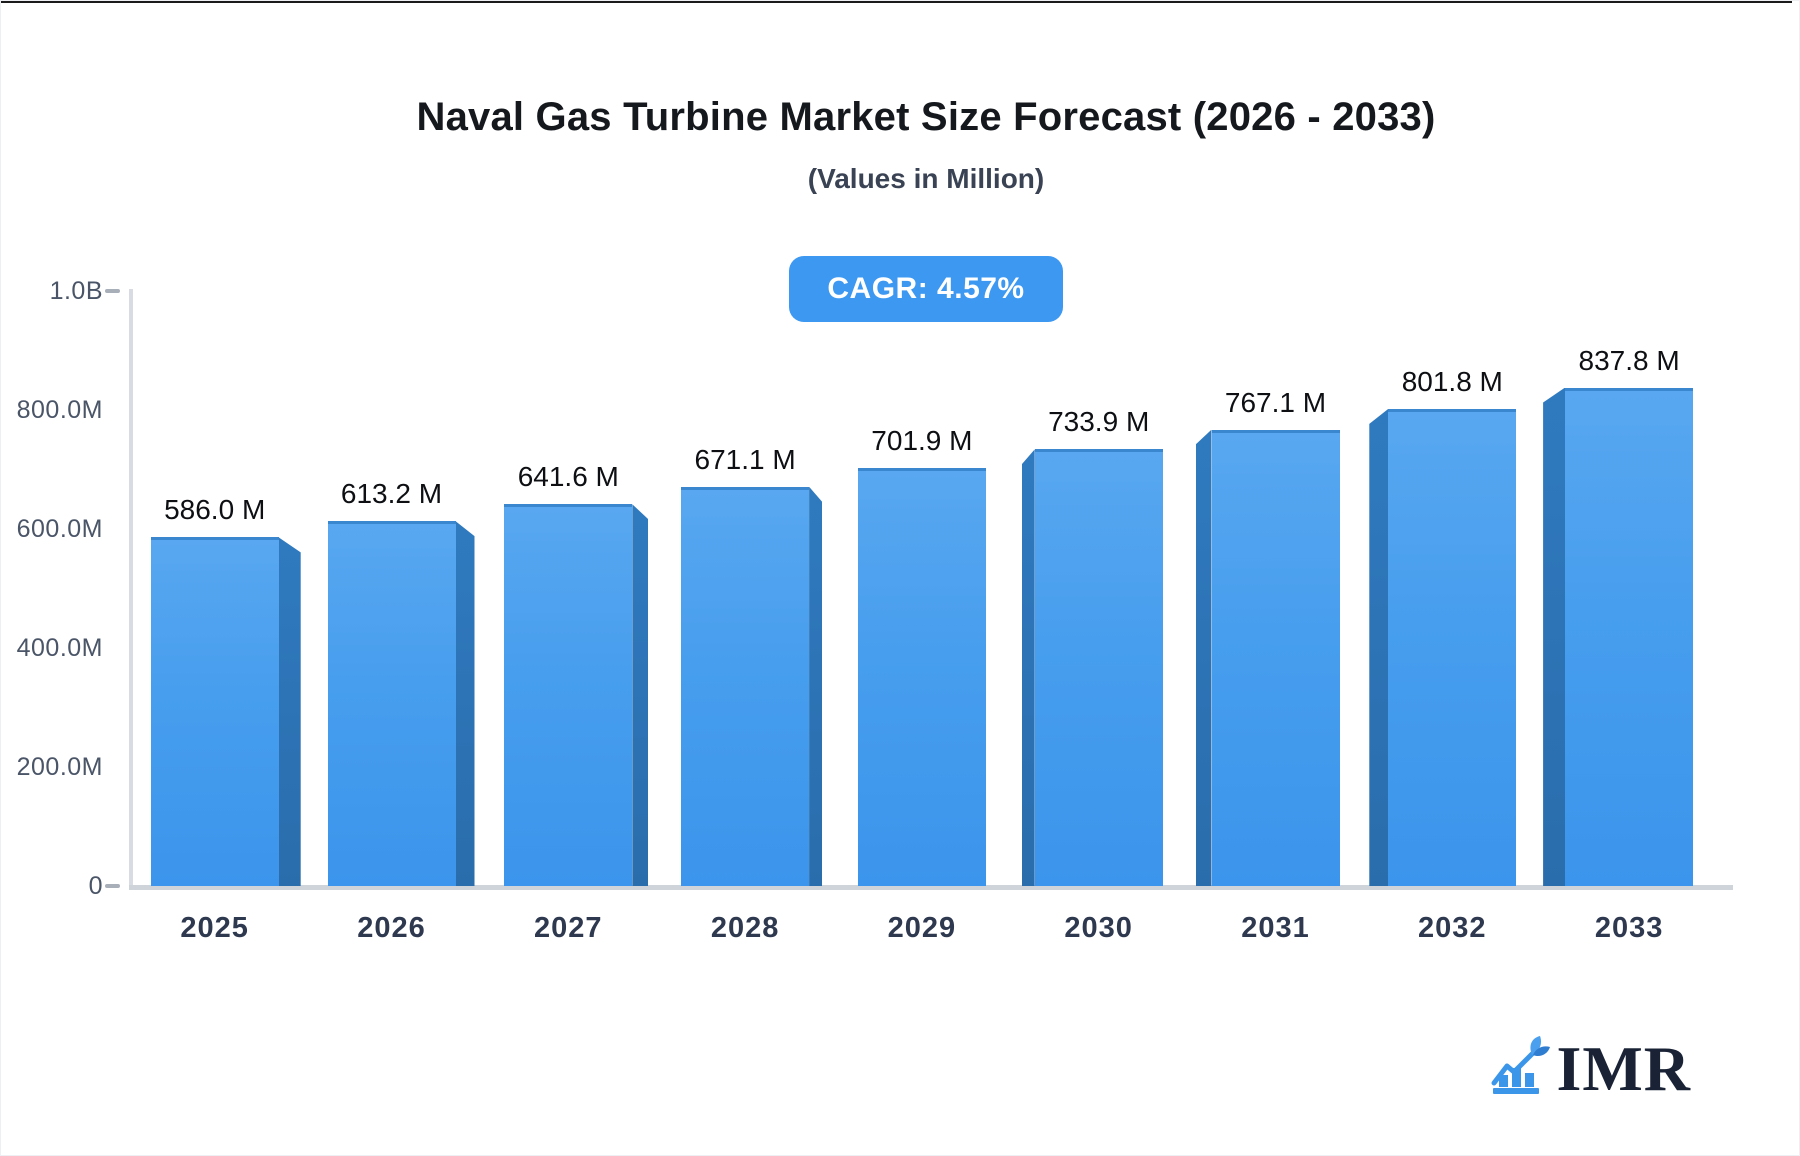 This screenshot has height=1156, width=1800. I want to click on x-axis-label: 2029, so click(922, 928).